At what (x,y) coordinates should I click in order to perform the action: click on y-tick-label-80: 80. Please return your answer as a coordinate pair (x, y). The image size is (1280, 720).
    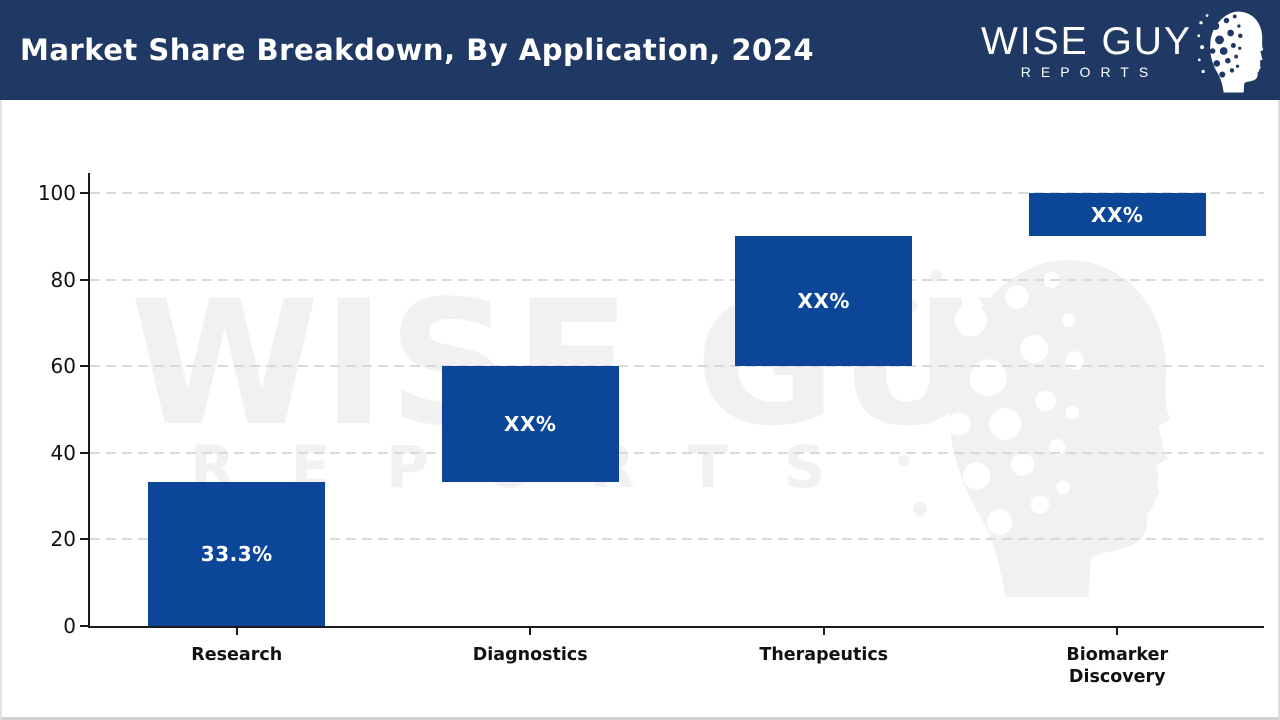
    Looking at the image, I should click on (63, 279).